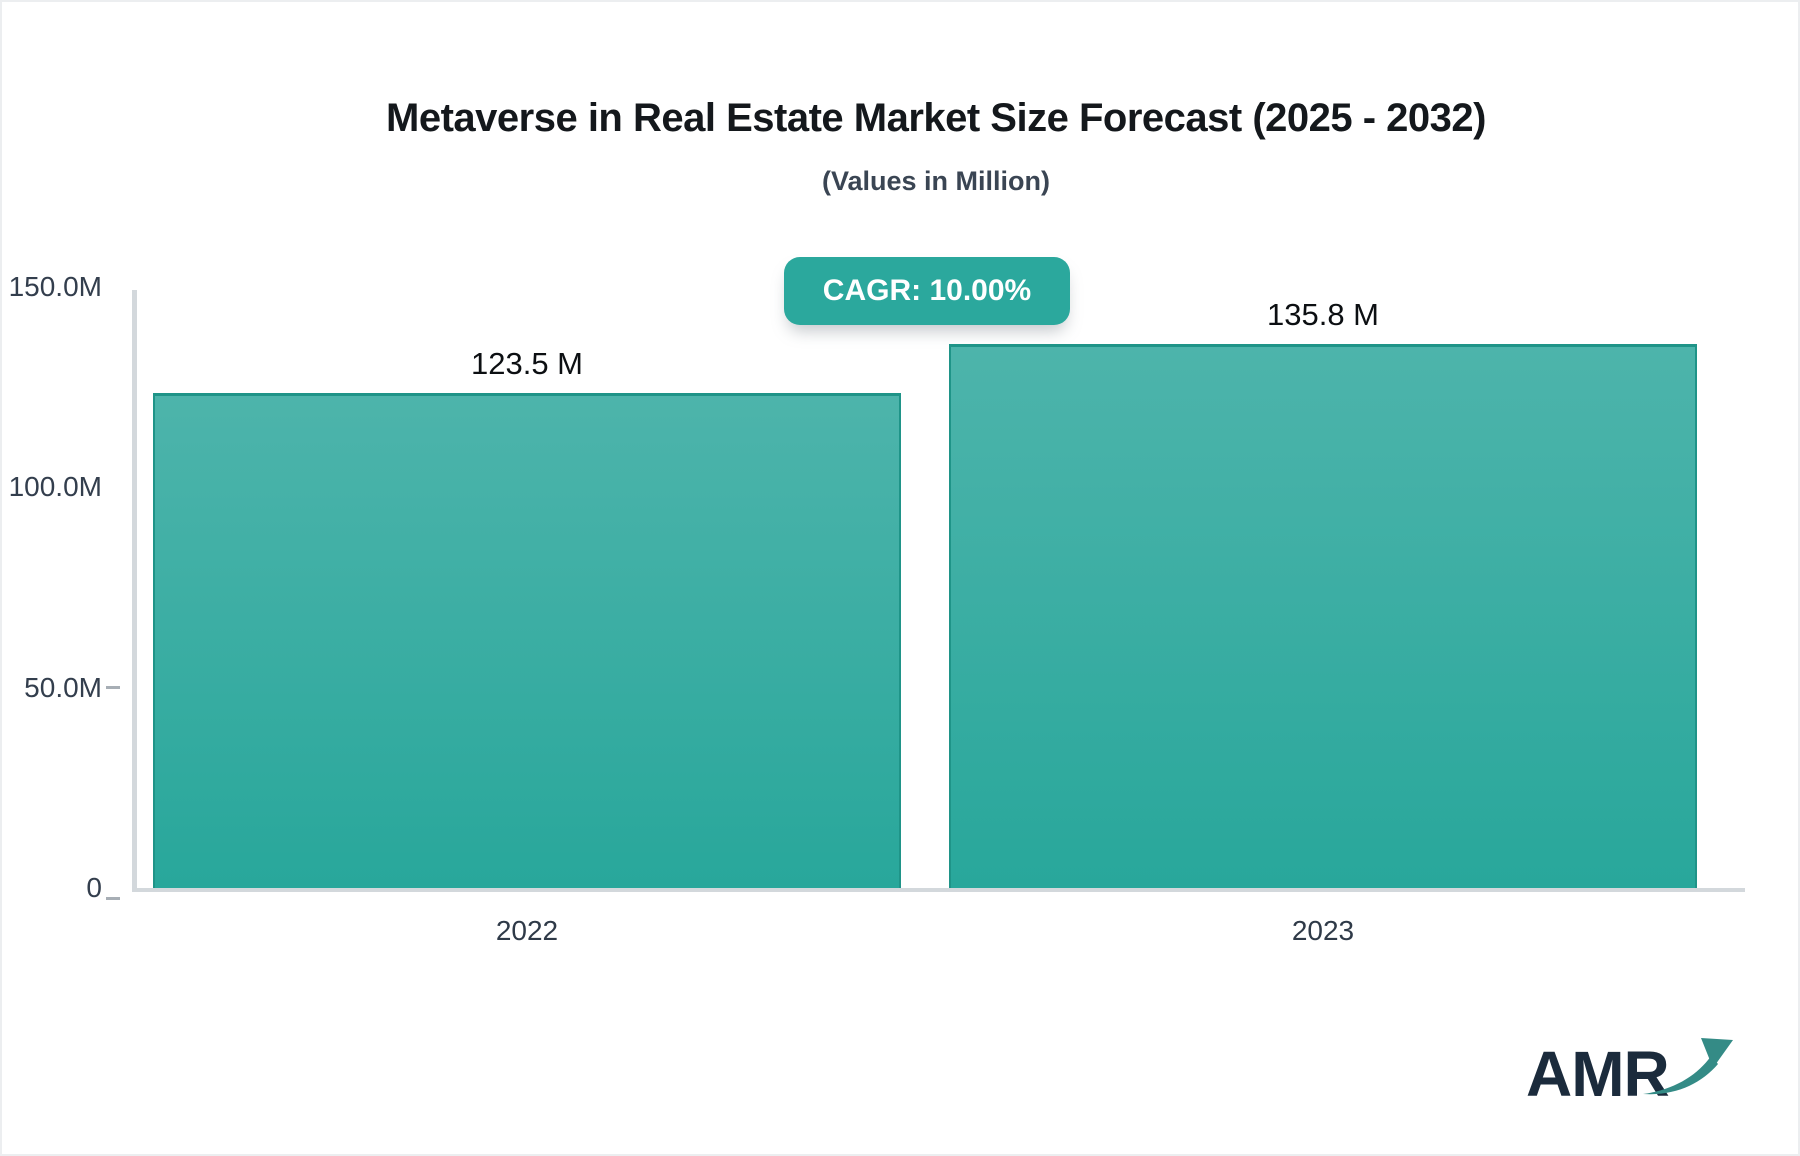 The height and width of the screenshot is (1156, 1800). What do you see at coordinates (55, 487) in the screenshot?
I see `y-tick-label: 100.0M` at bounding box center [55, 487].